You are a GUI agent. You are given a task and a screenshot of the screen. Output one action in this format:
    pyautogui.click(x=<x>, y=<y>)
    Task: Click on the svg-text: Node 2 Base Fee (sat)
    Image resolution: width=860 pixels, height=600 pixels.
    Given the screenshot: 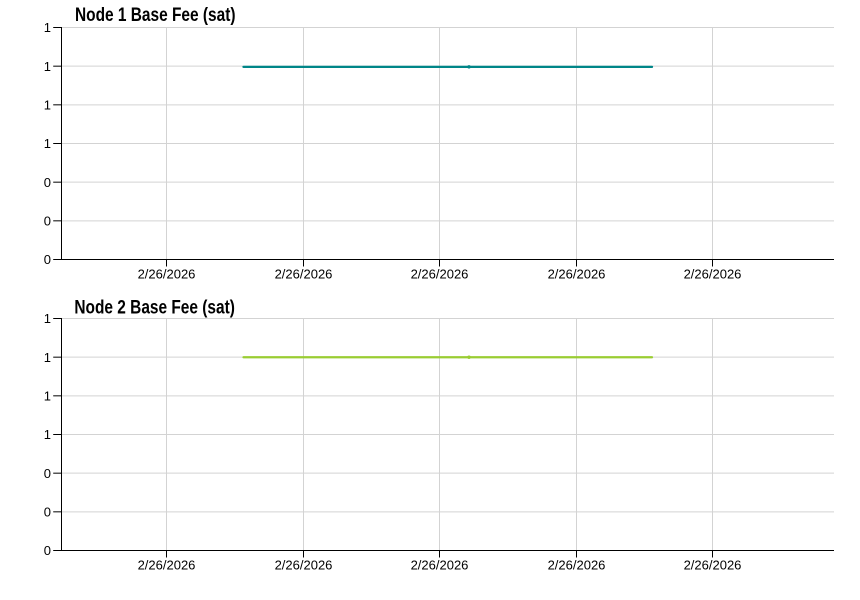 What is the action you would take?
    pyautogui.click(x=154, y=307)
    